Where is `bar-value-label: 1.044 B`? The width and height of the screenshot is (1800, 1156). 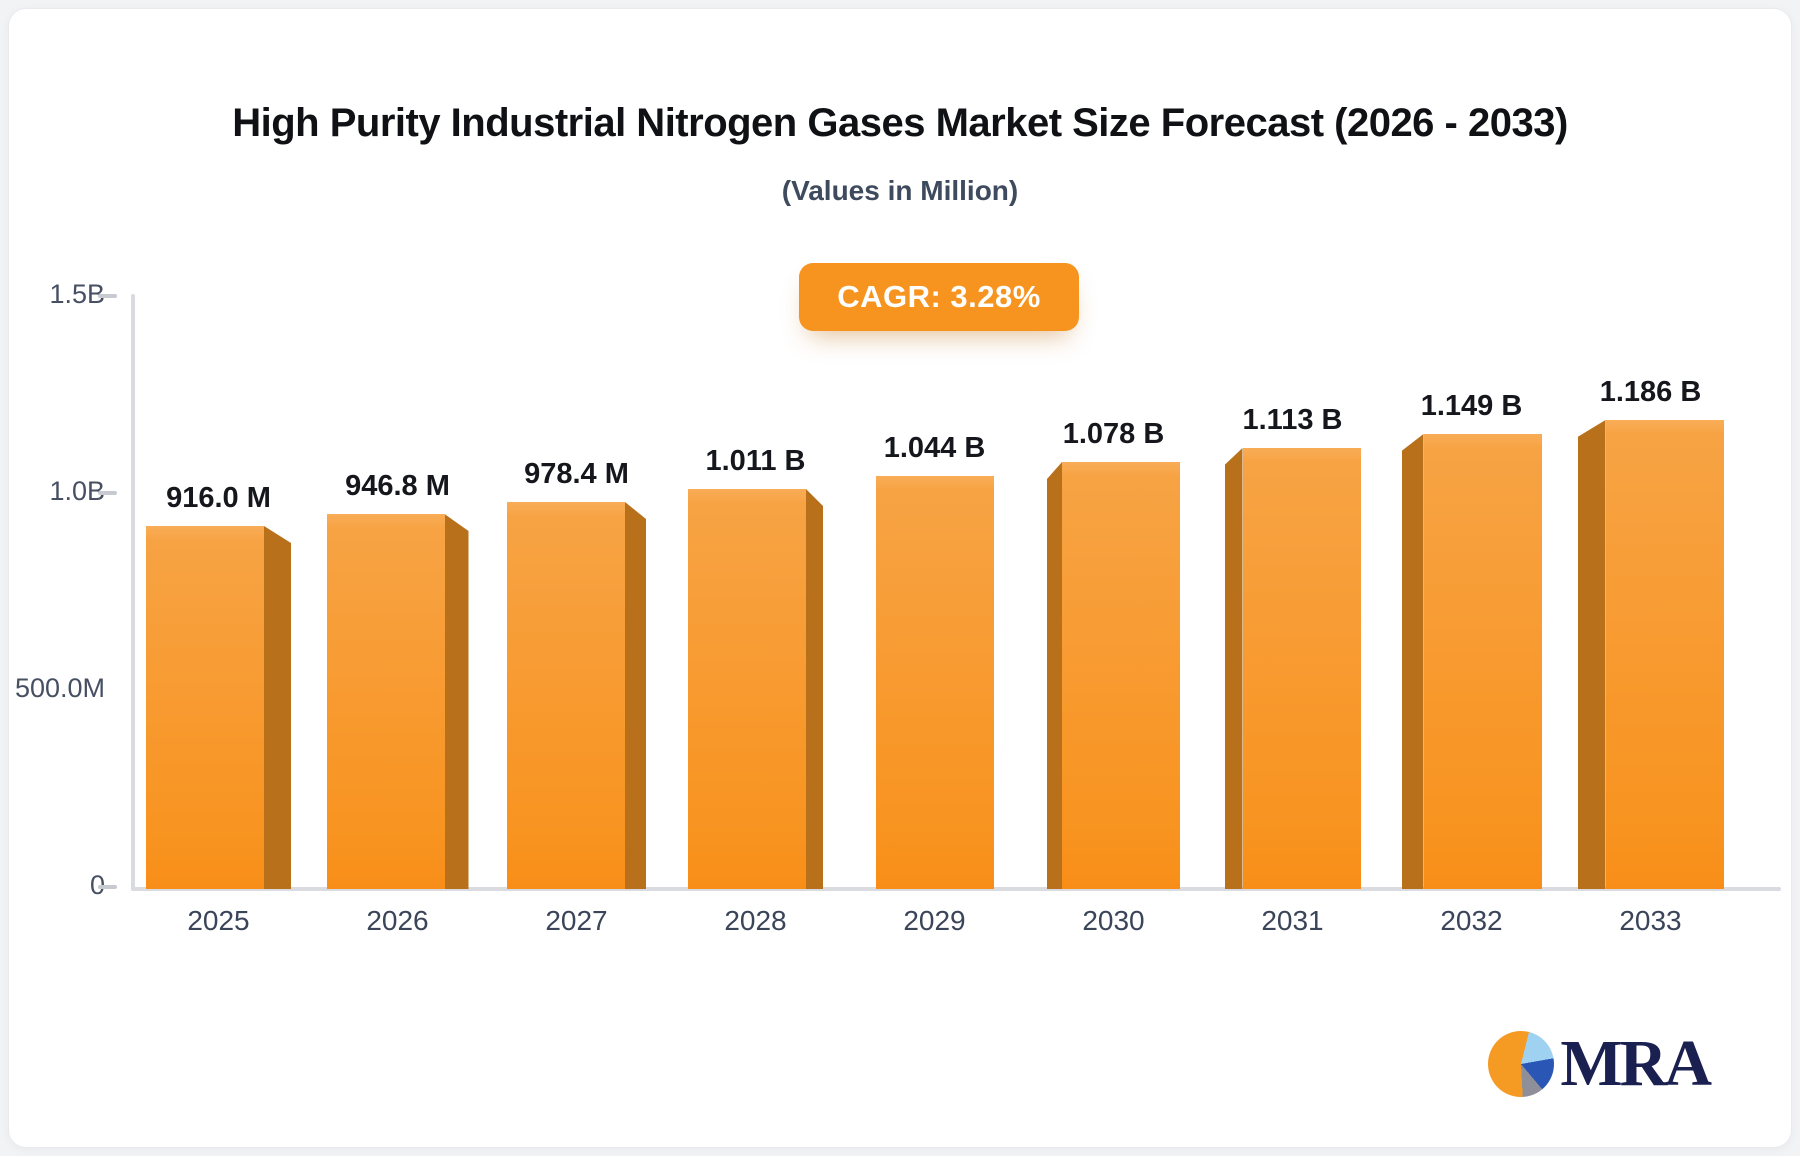 bar-value-label: 1.044 B is located at coordinates (934, 448).